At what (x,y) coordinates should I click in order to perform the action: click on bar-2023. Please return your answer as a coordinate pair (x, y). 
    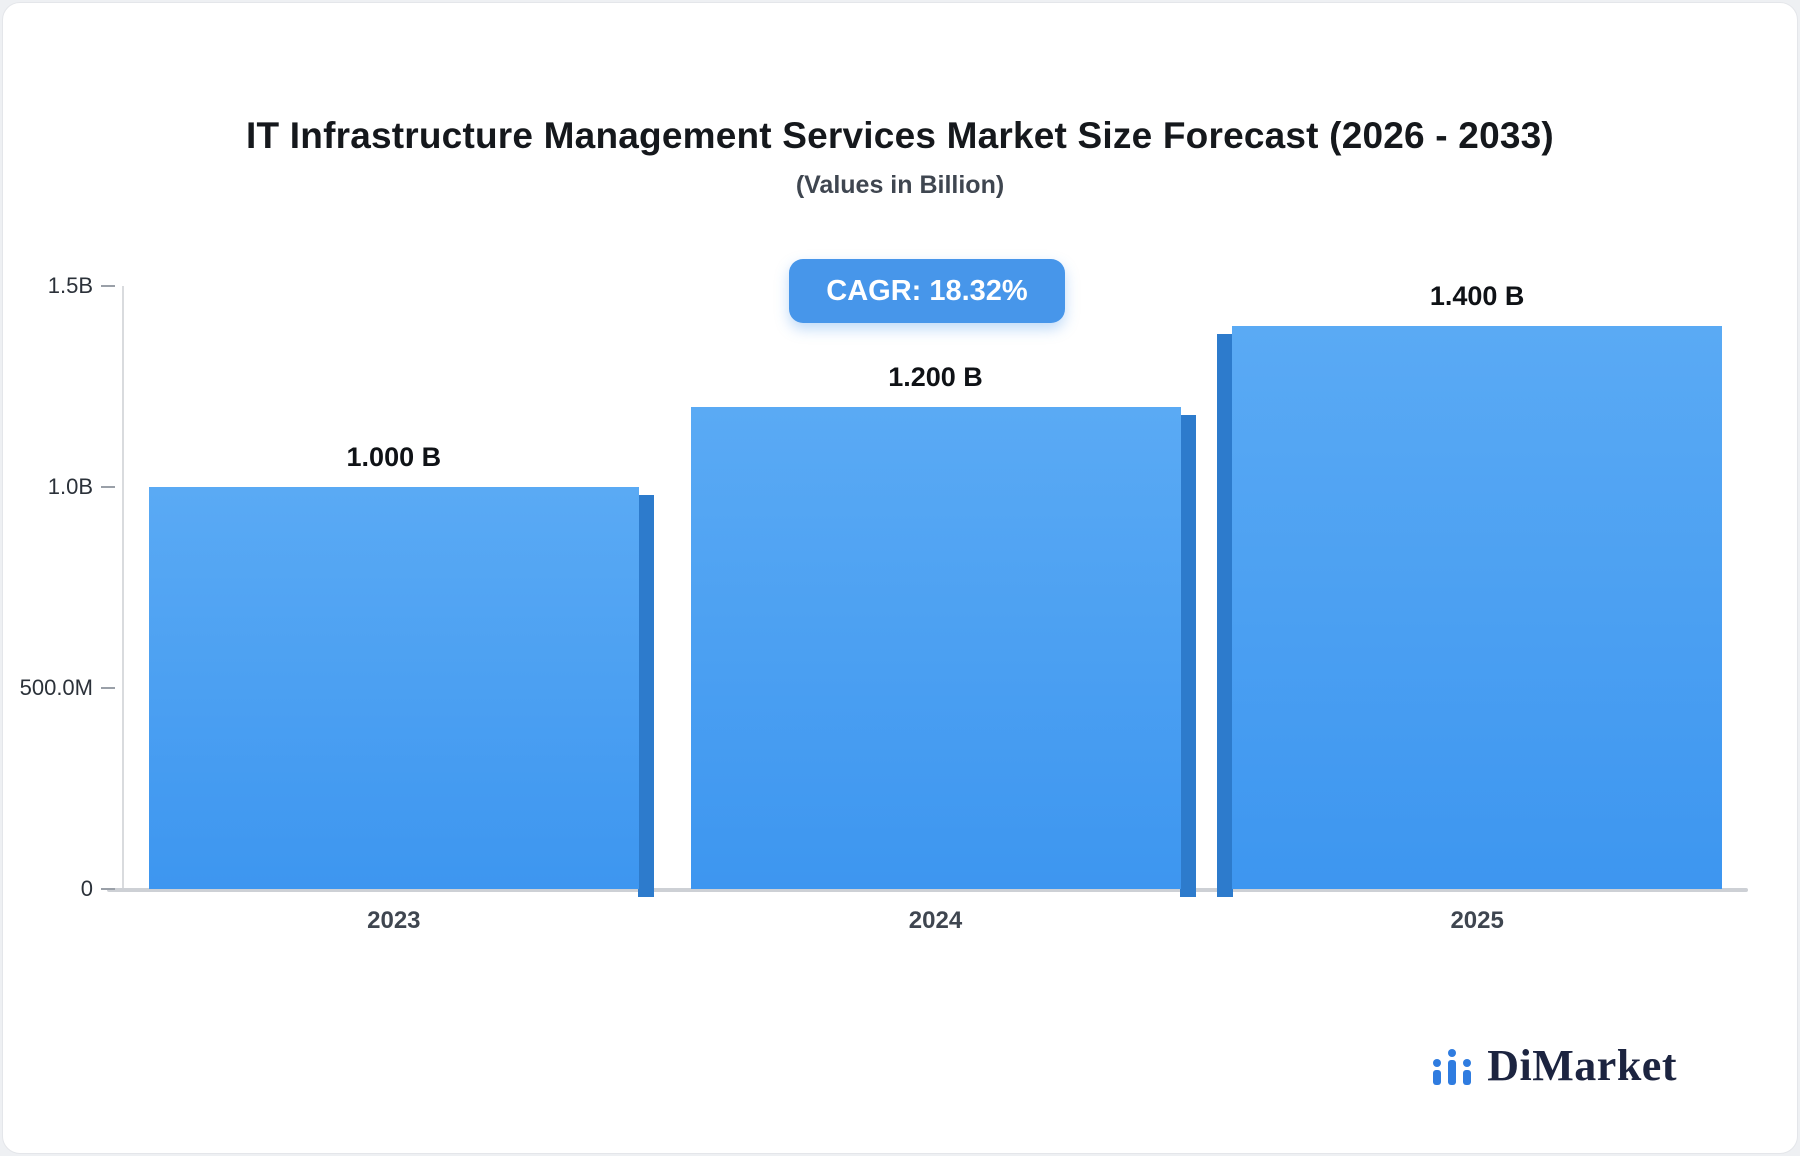
    Looking at the image, I should click on (393, 688).